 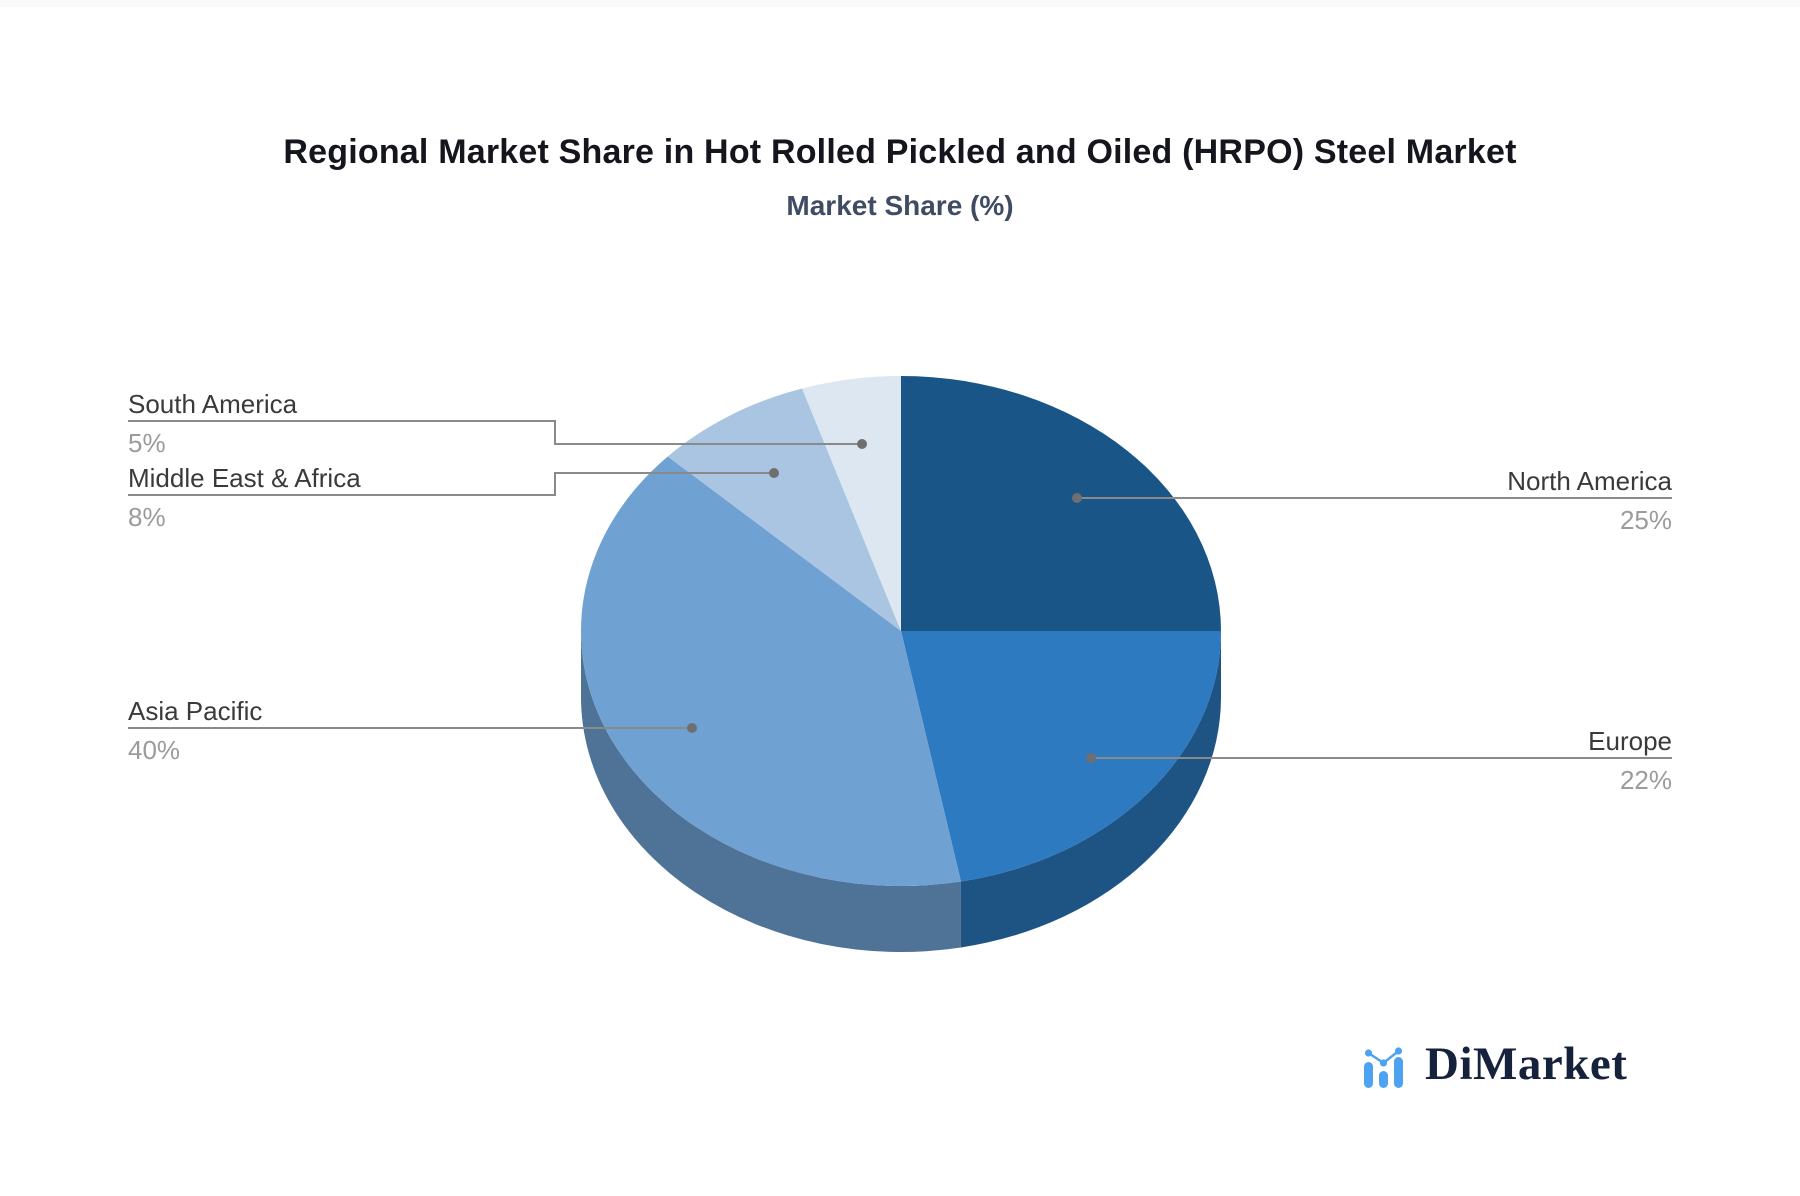 I want to click on leader-dot-europe, so click(x=1091, y=758).